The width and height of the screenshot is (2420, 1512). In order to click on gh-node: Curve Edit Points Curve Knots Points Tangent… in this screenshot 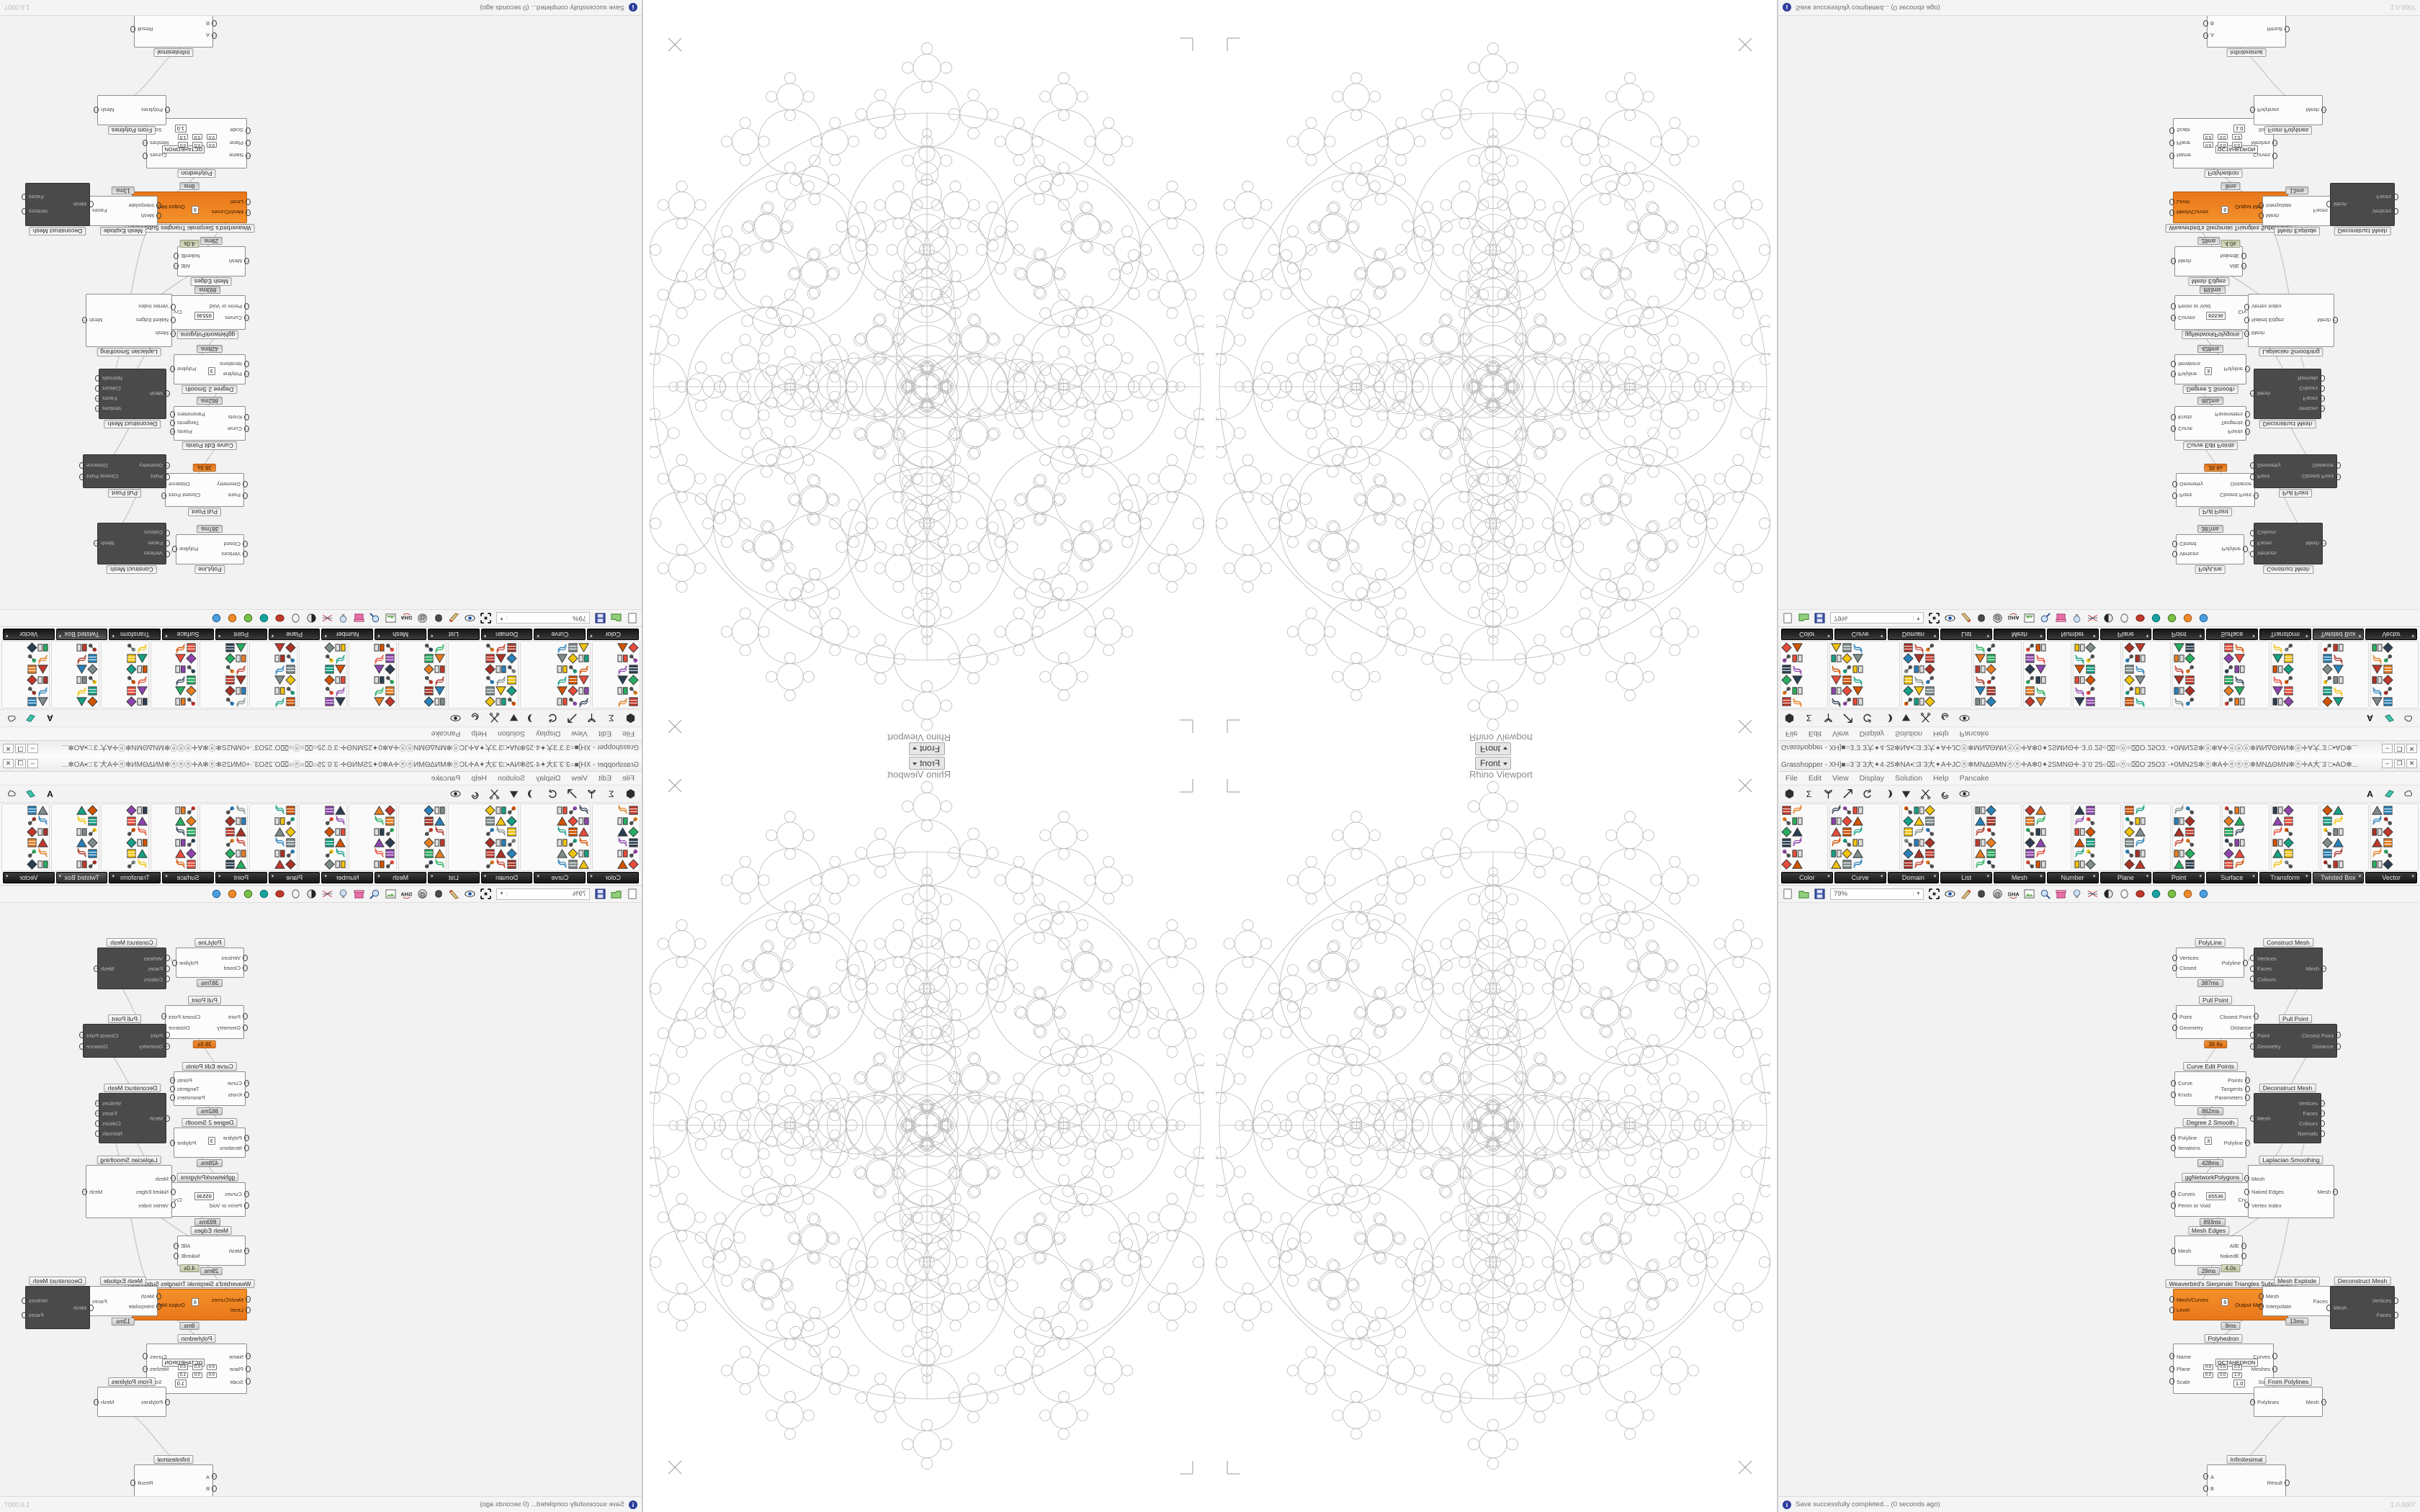, I will do `click(2210, 423)`.